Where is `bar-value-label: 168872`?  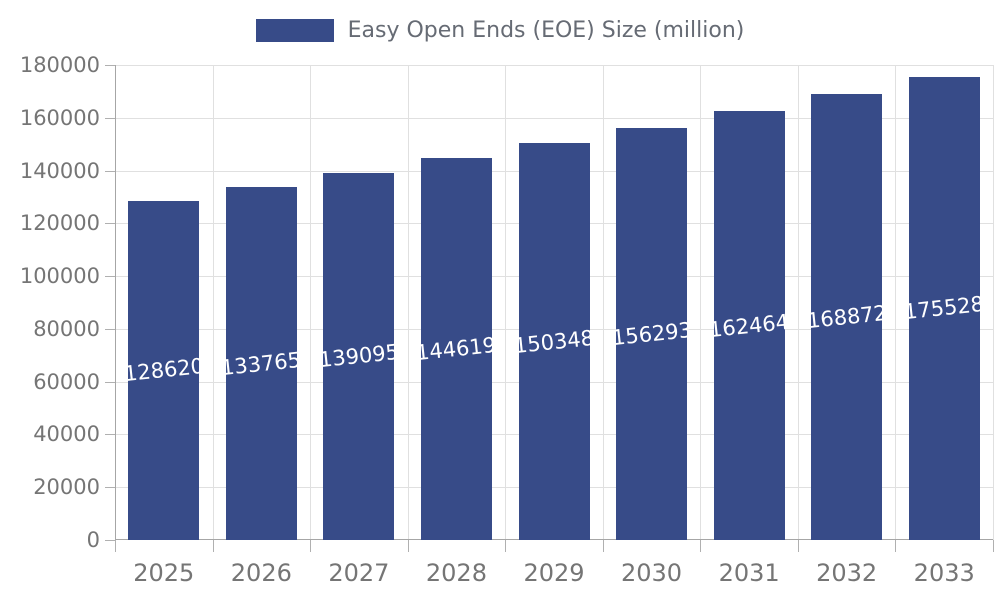 bar-value-label: 168872 is located at coordinates (846, 317).